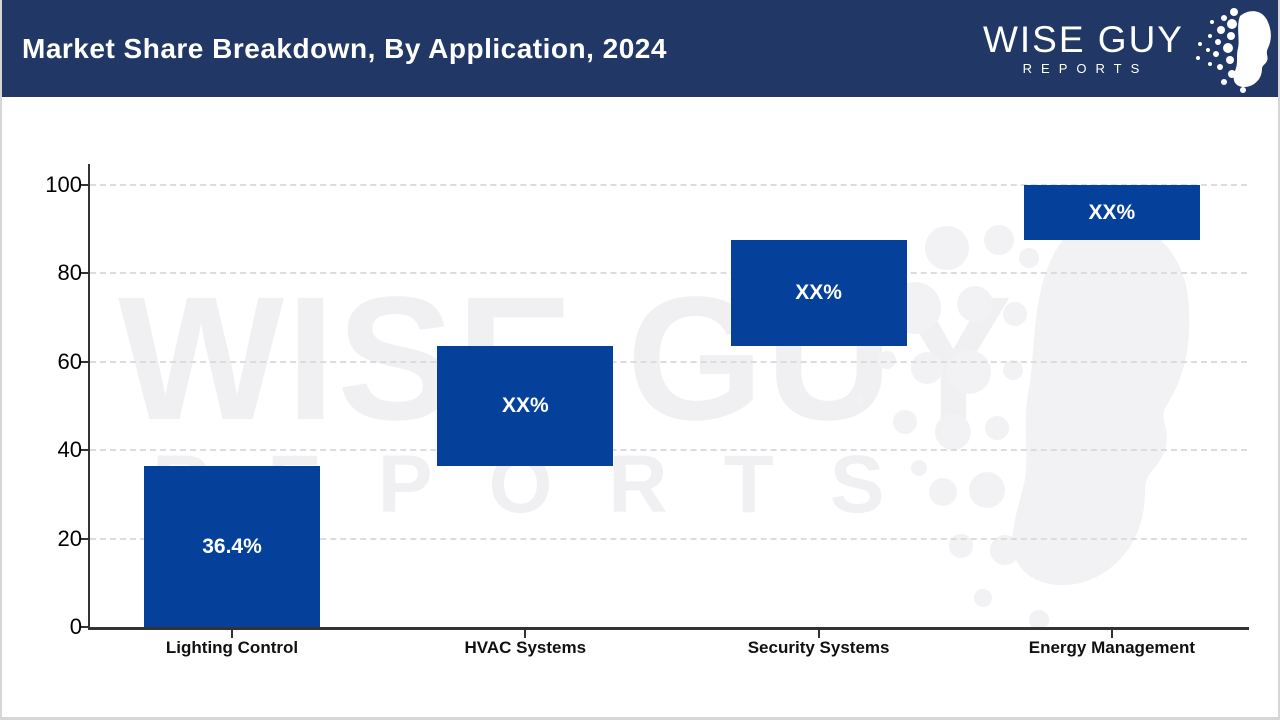  Describe the element at coordinates (75, 626) in the screenshot. I see `y-tick-label: 0` at that location.